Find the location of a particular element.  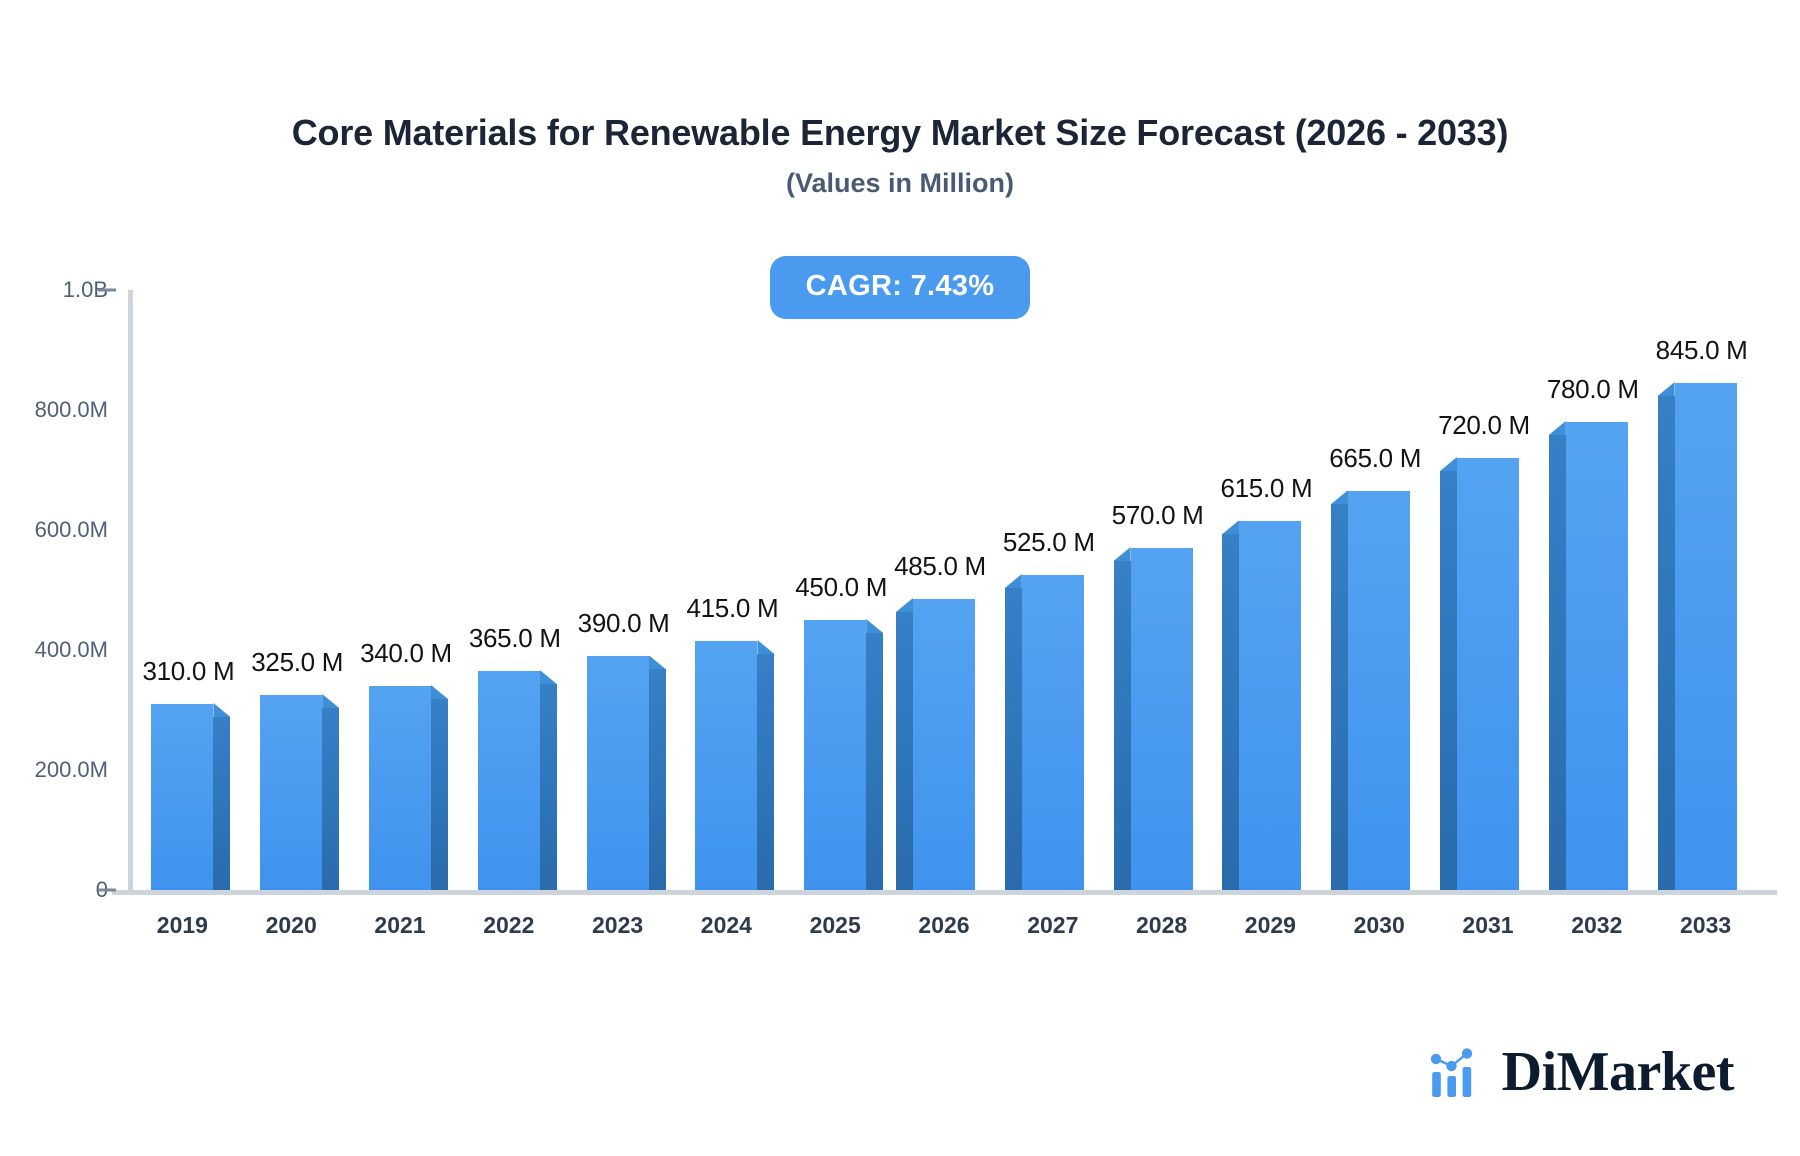

y-axis-tick-label: 1.0B is located at coordinates (85, 289).